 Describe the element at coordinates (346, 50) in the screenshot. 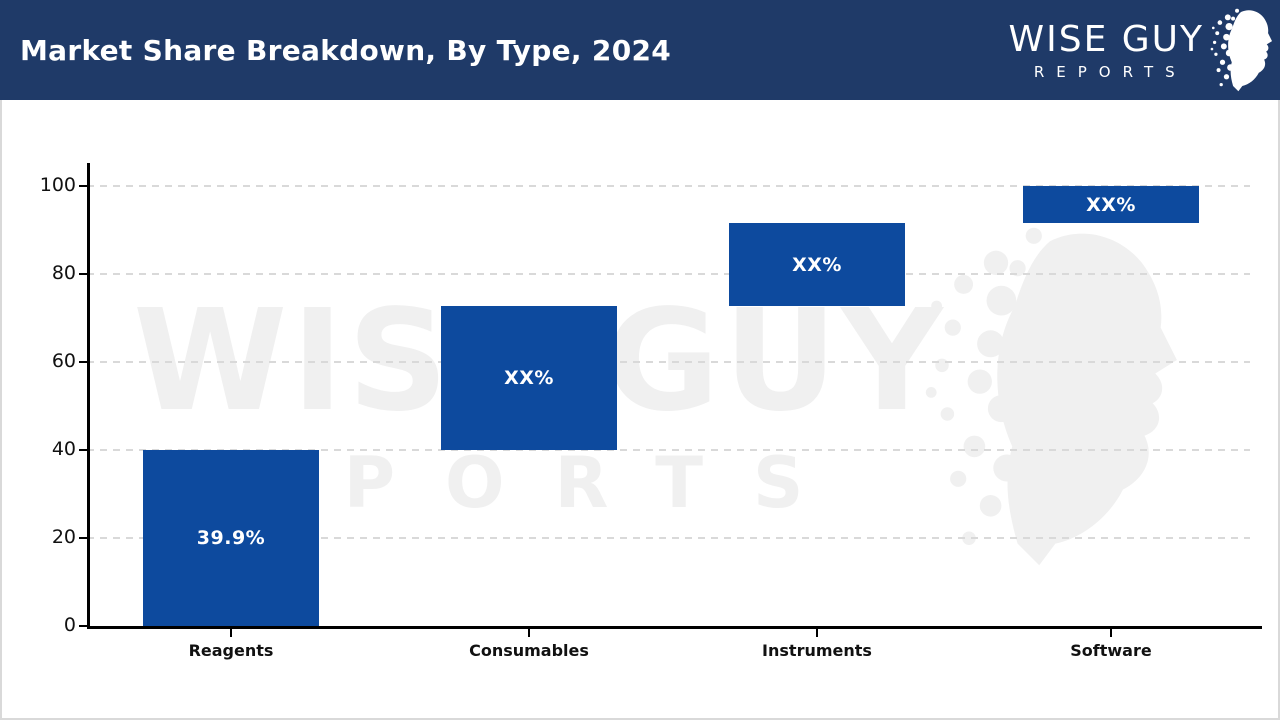

I see `page-title: Market Share Breakdown, By Type, 2024` at that location.